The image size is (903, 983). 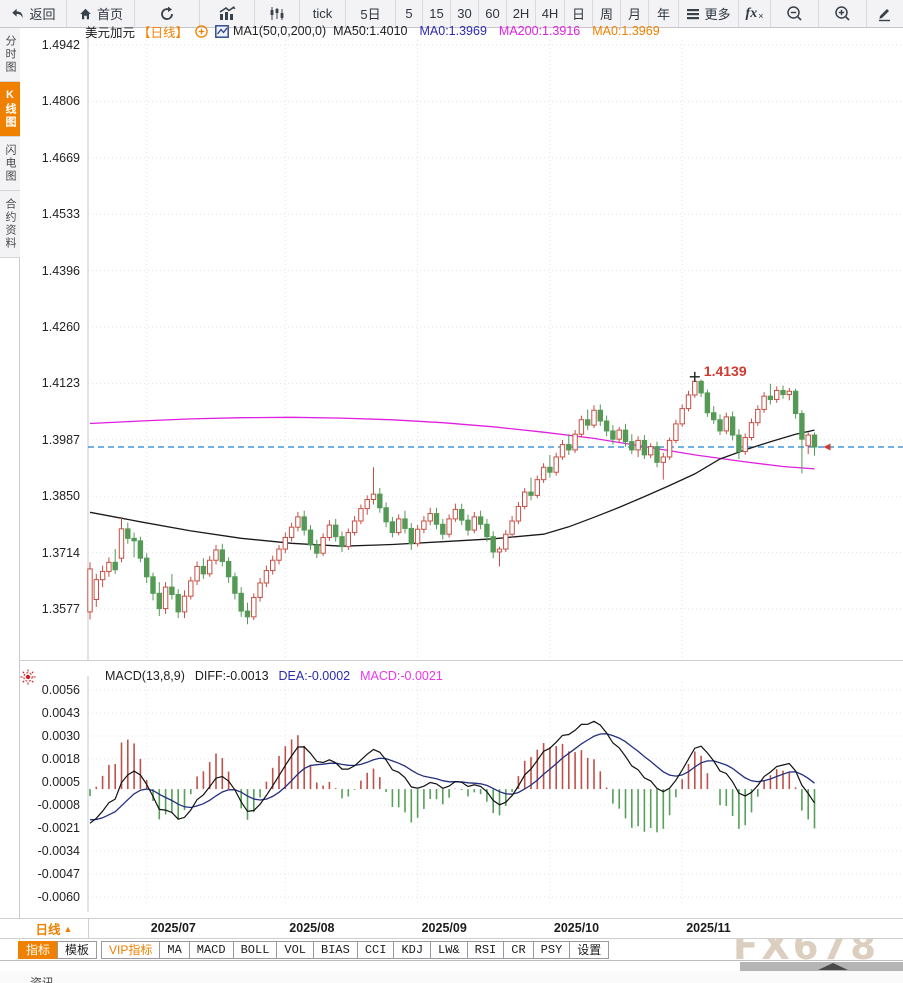 What do you see at coordinates (60, 327) in the screenshot?
I see `price-y-label: 1.4260` at bounding box center [60, 327].